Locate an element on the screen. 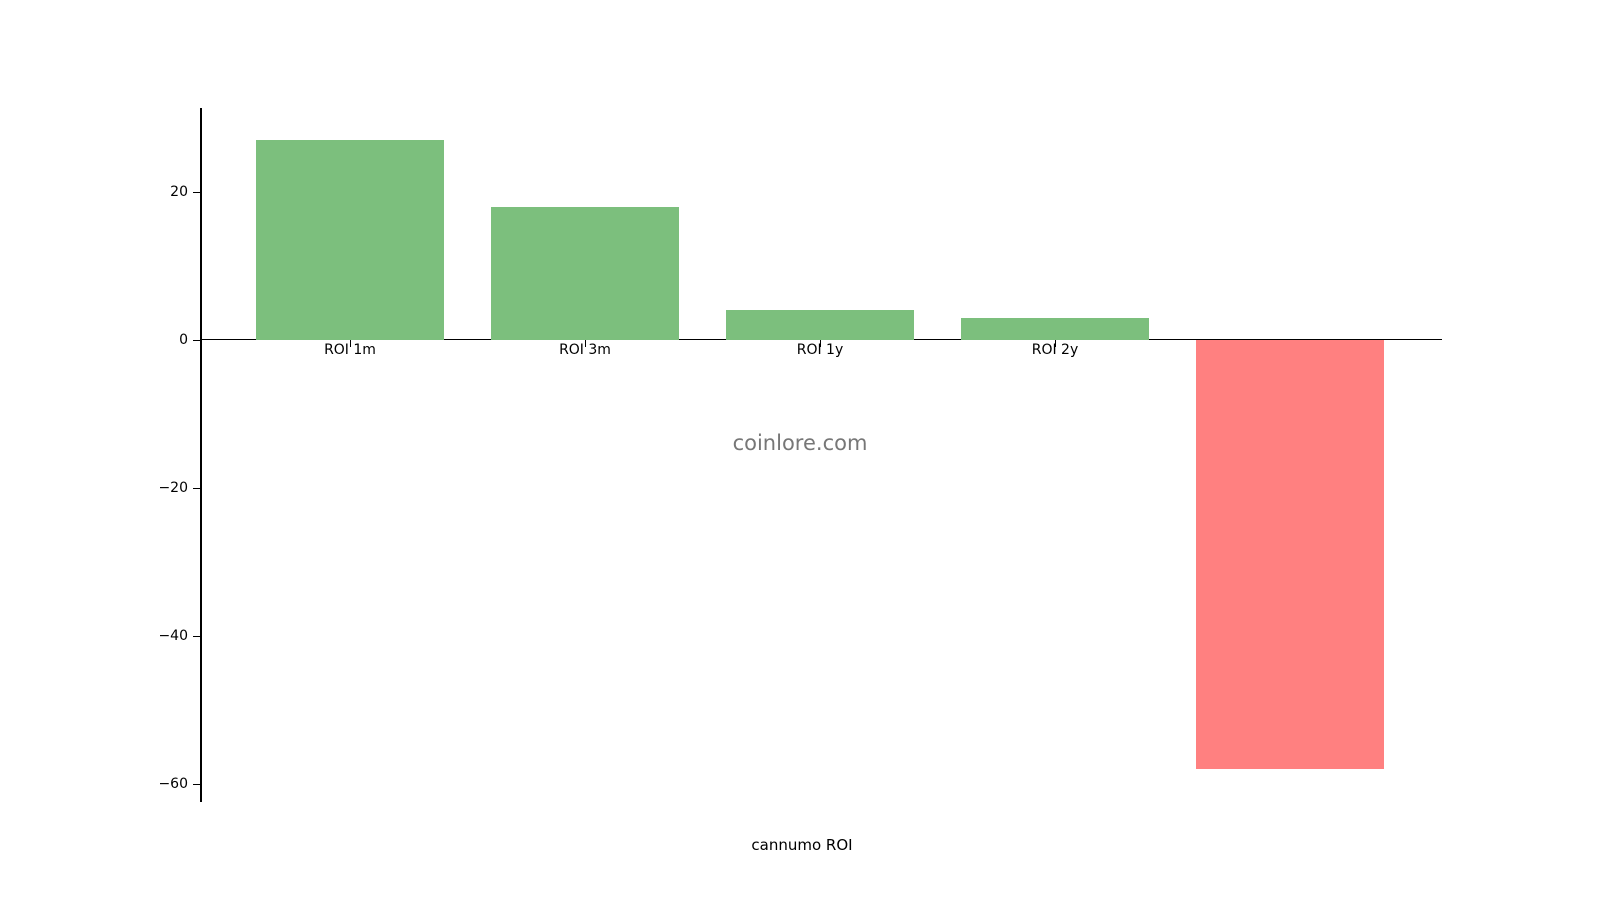  x-tick-label: ROI 1y is located at coordinates (820, 350).